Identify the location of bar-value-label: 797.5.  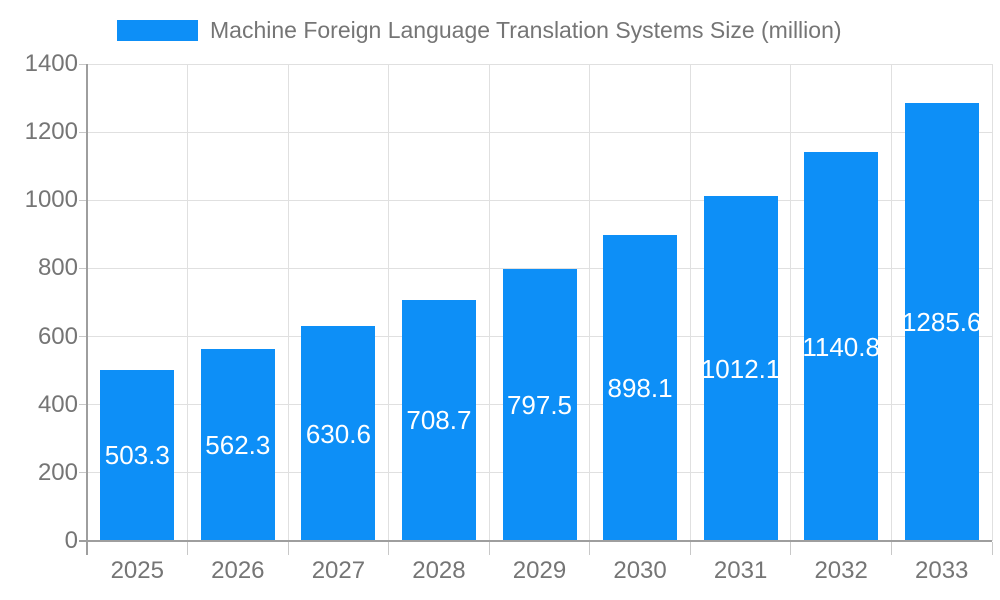
(539, 405).